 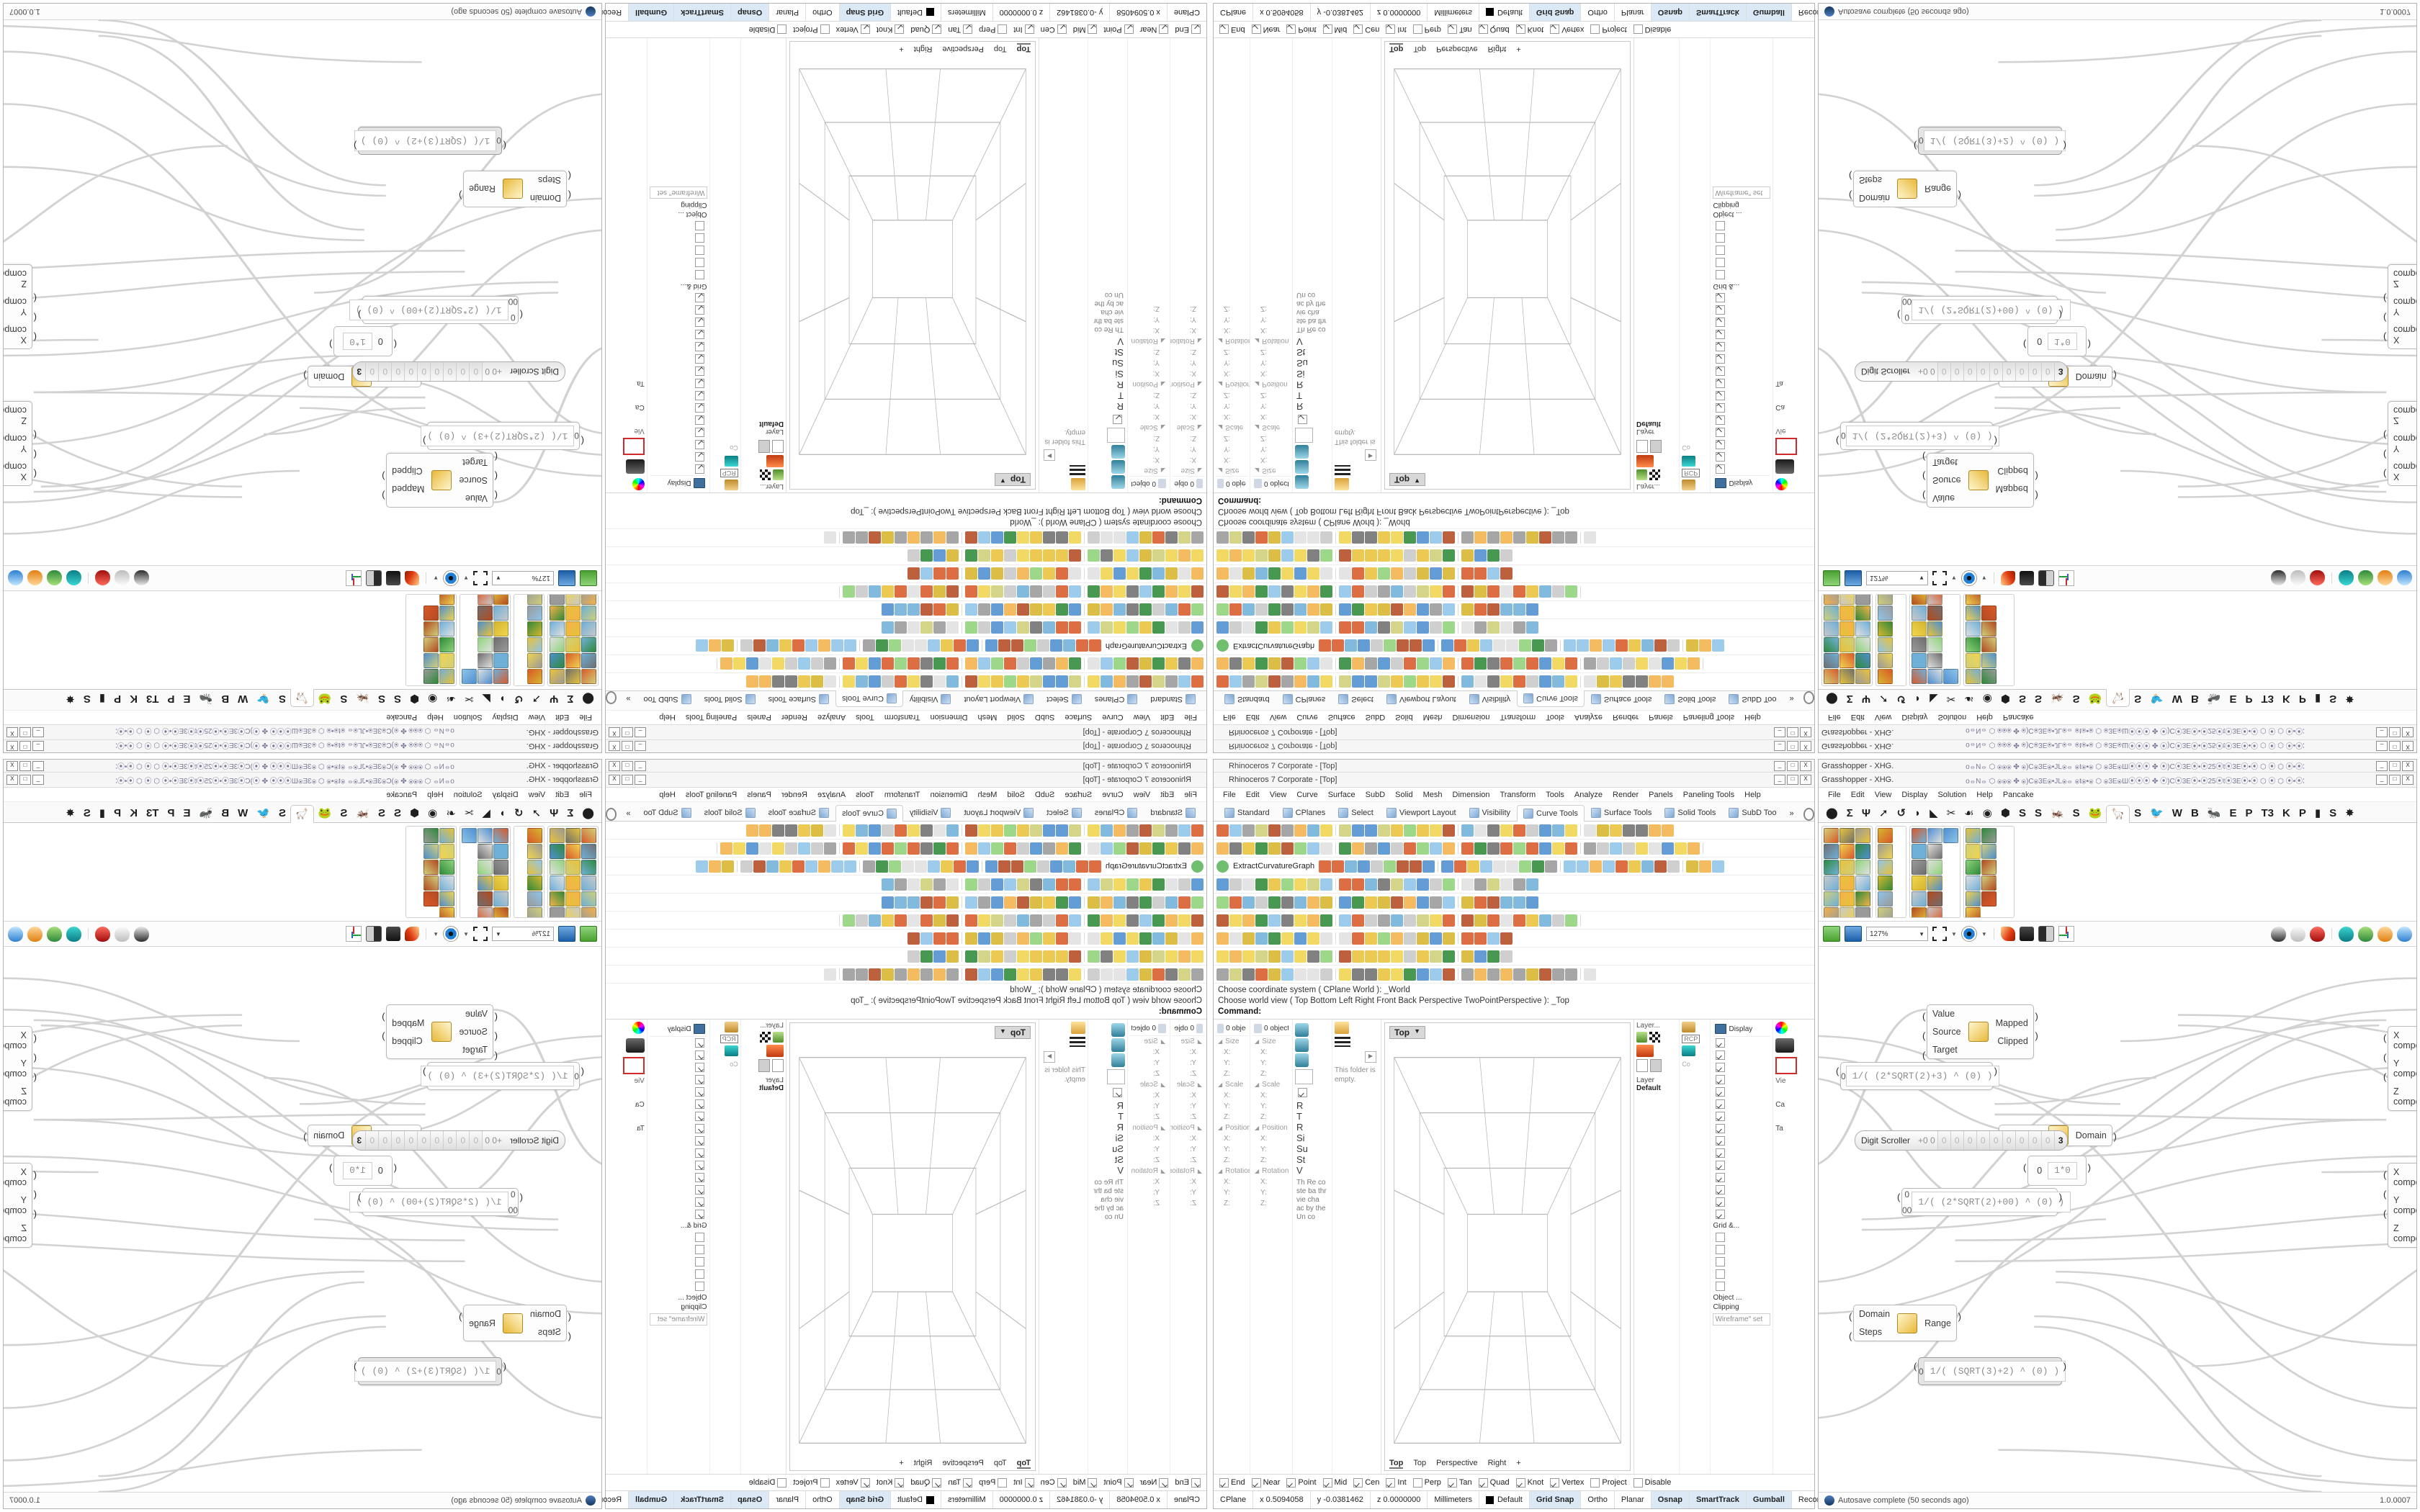 What do you see at coordinates (2349, 699) in the screenshot?
I see `star-tab: ✸` at bounding box center [2349, 699].